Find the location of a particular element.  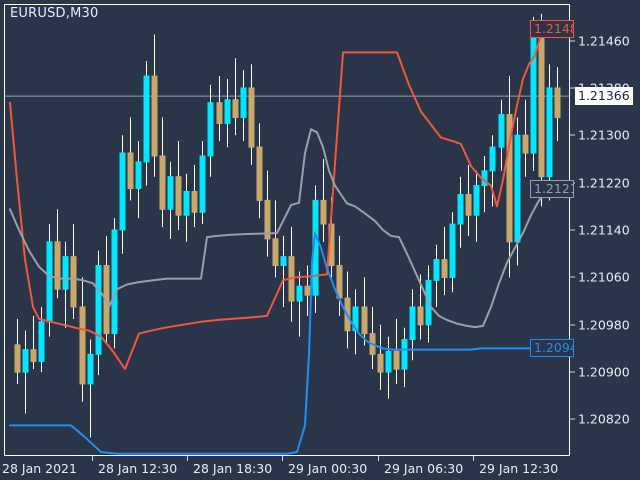

indicator-tag-middle: 1.2121 is located at coordinates (552, 188).